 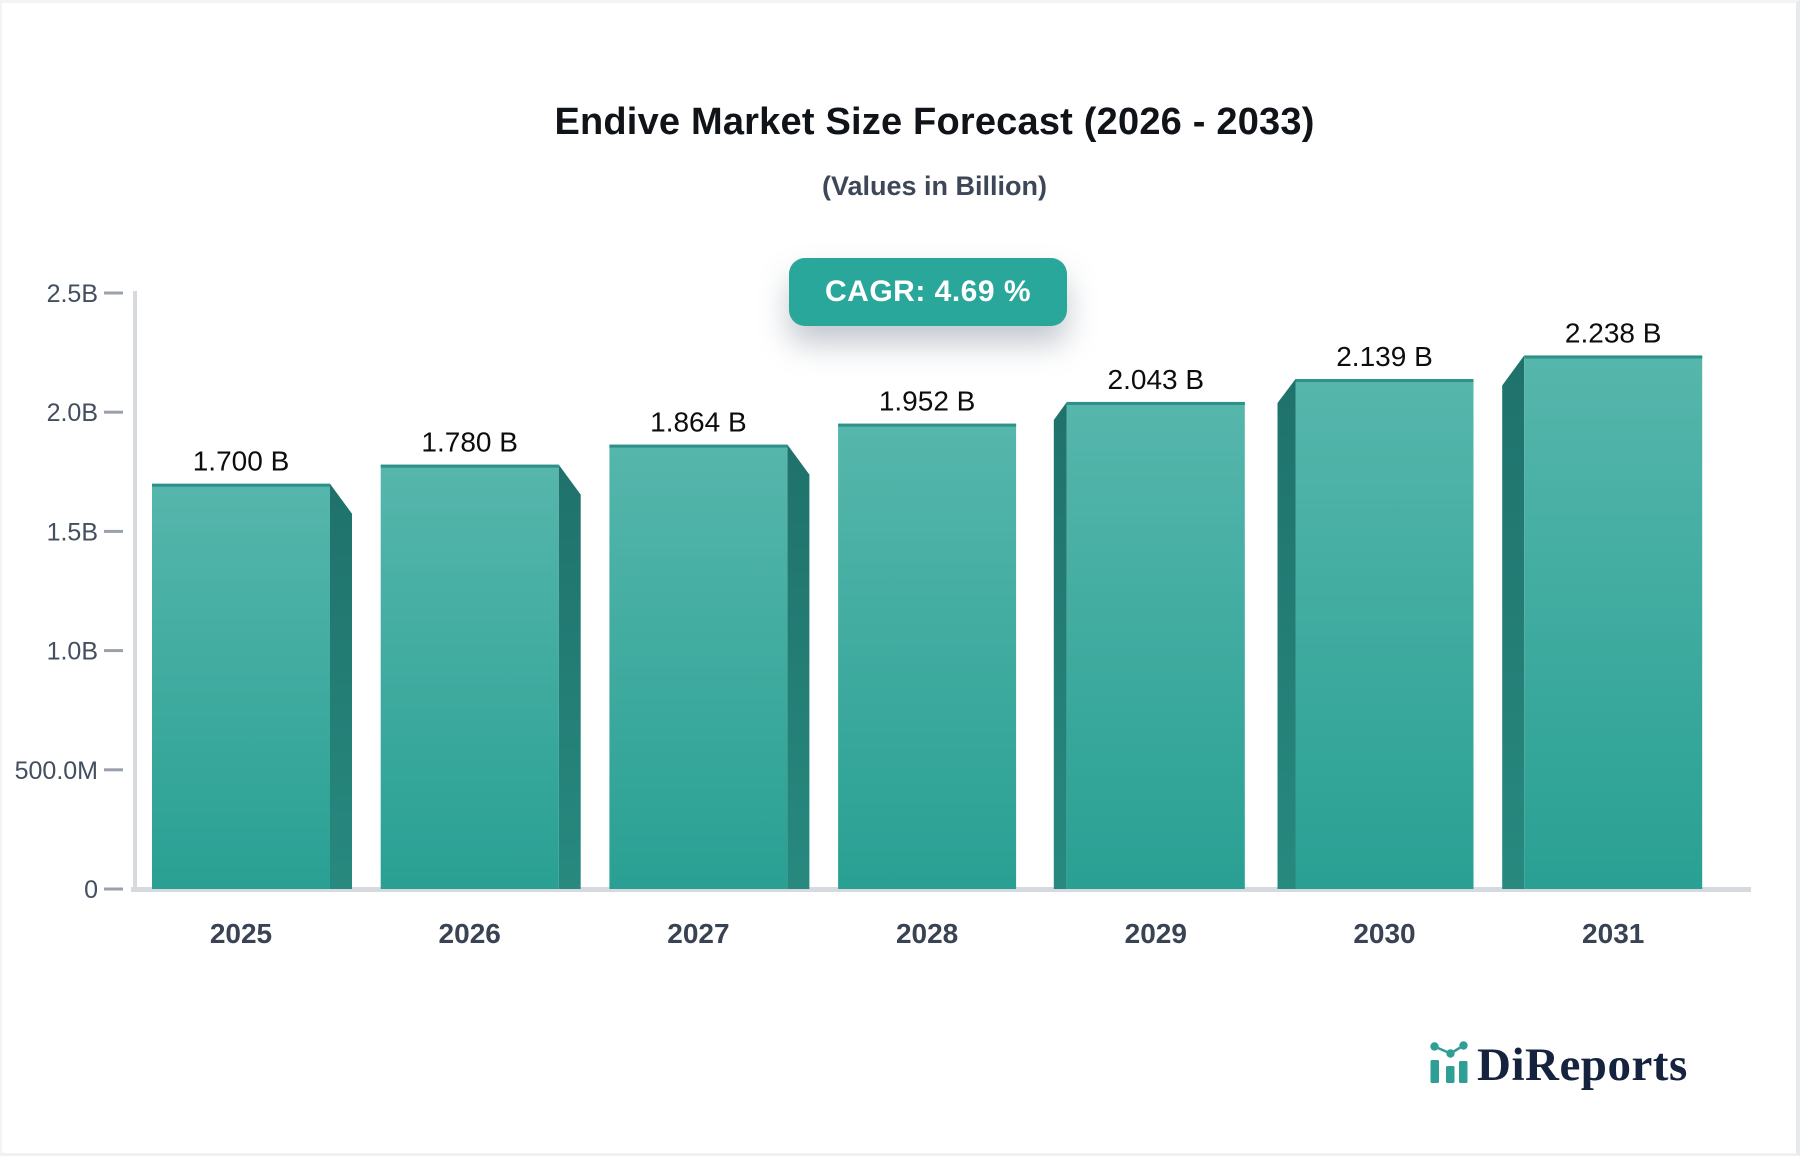 What do you see at coordinates (1449, 1062) in the screenshot?
I see `direports-logo-icon` at bounding box center [1449, 1062].